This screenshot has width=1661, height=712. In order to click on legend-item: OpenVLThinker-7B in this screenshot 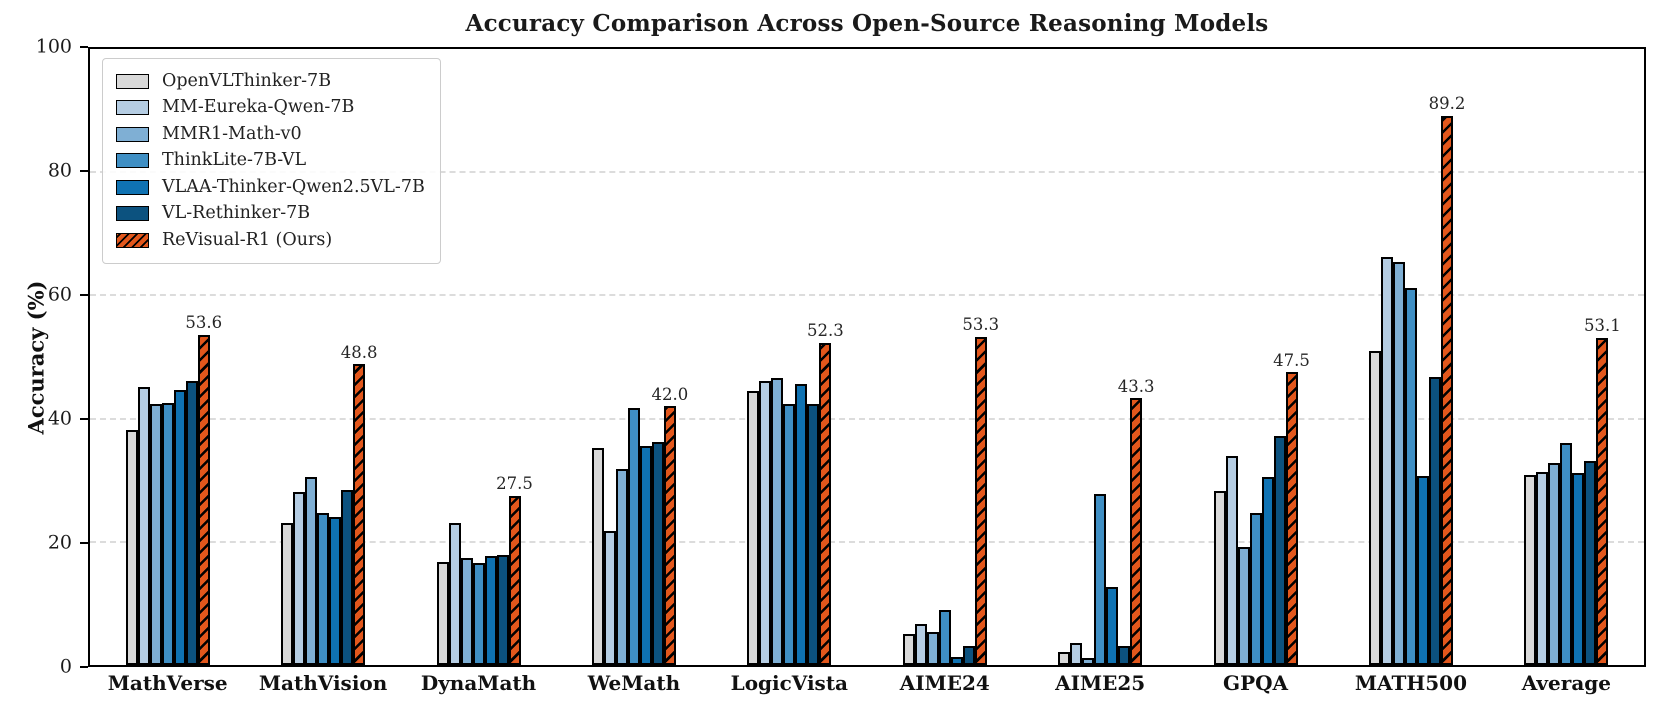, I will do `click(270, 81)`.